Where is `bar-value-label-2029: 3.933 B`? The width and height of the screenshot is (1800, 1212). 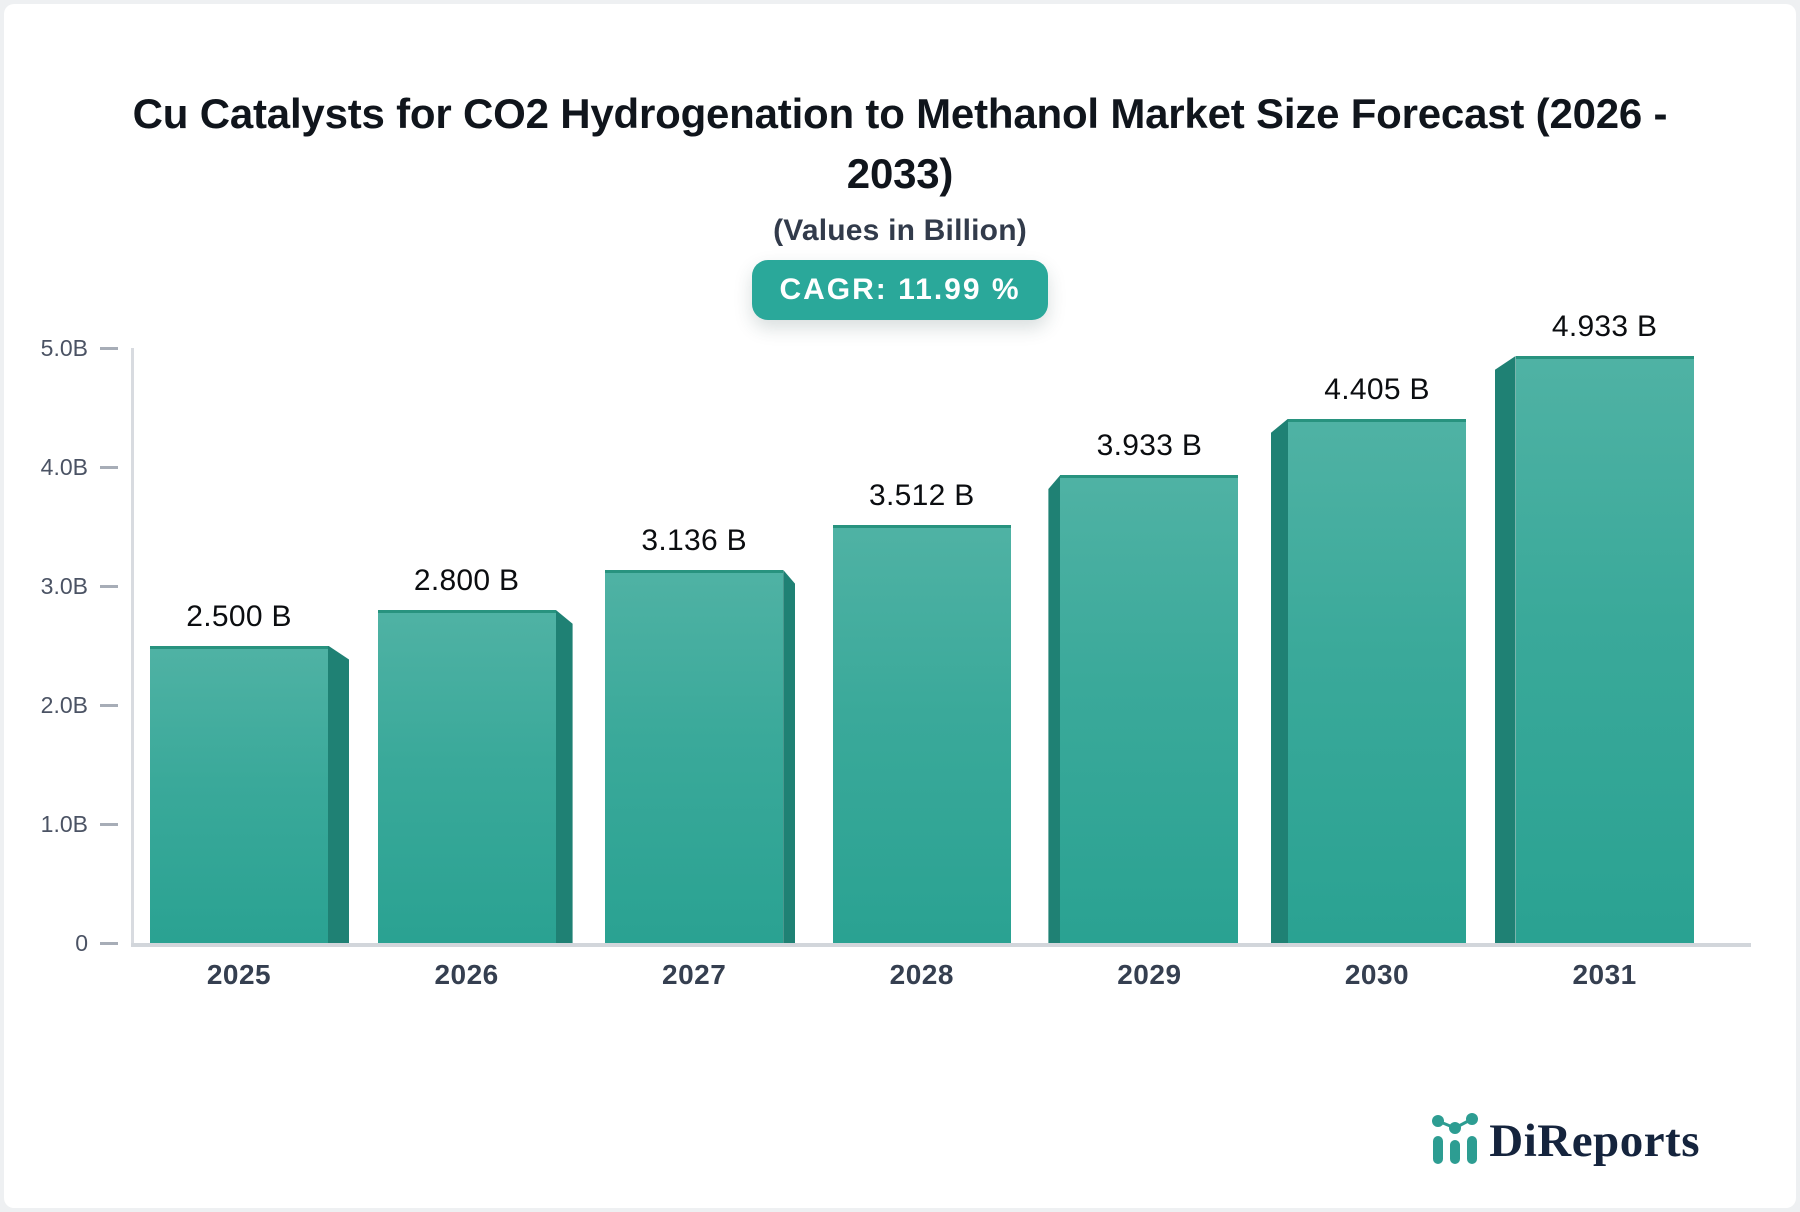 bar-value-label-2029: 3.933 B is located at coordinates (1149, 445).